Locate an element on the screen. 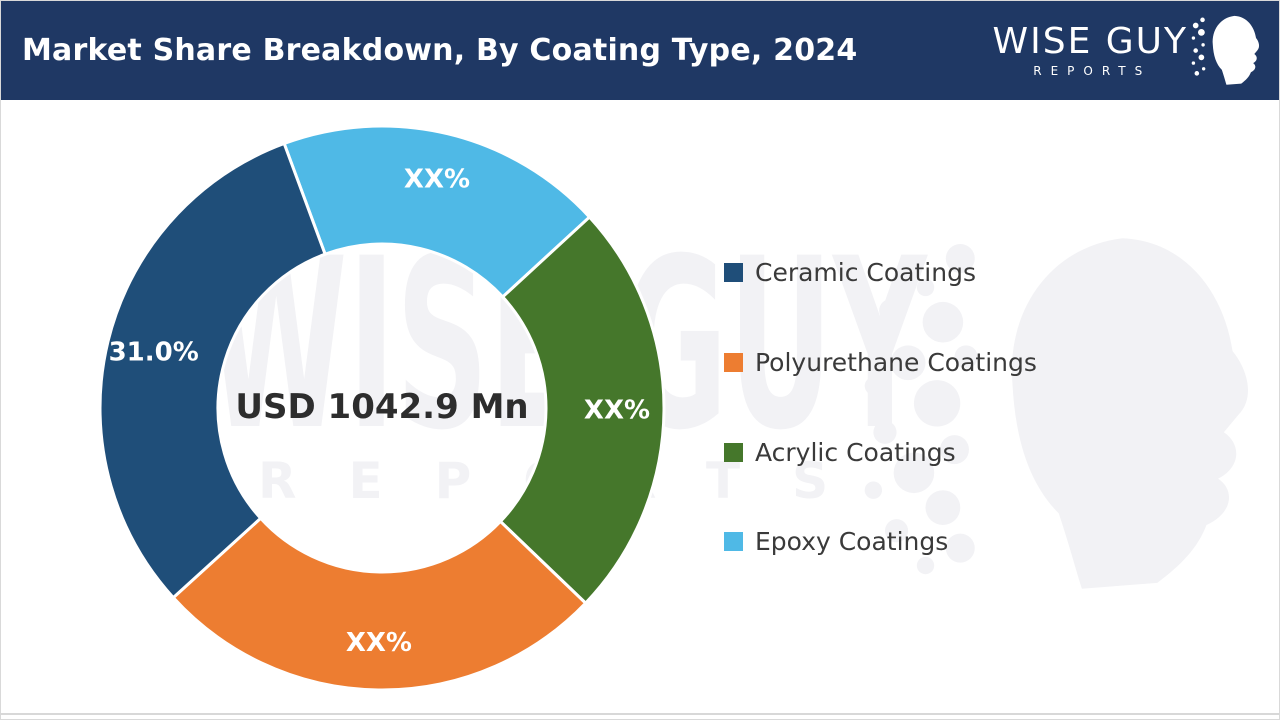  logo-text-reports: REPORTS is located at coordinates (1092, 70).